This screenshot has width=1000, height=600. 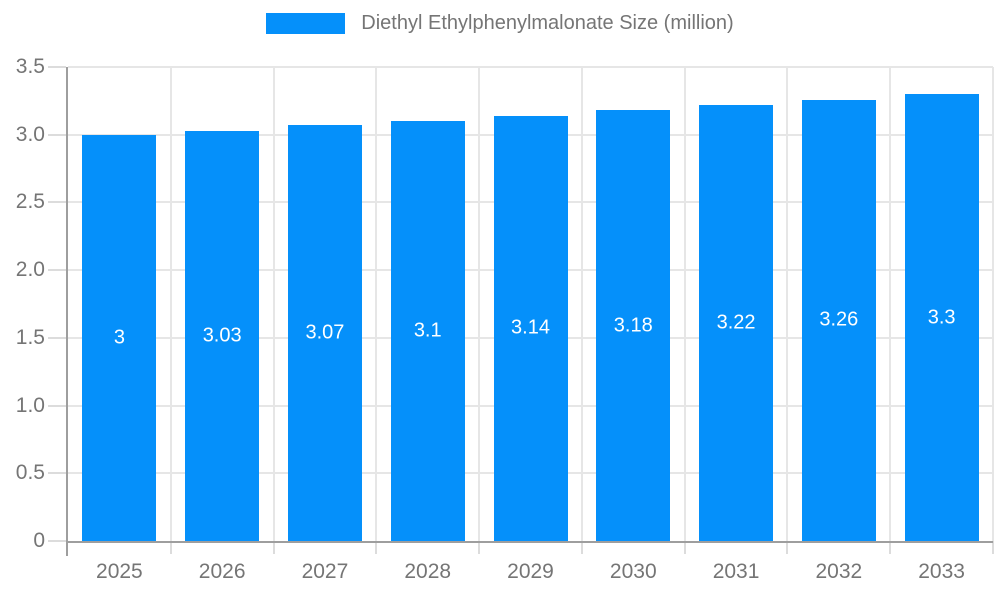 What do you see at coordinates (30, 134) in the screenshot?
I see `y-axis-label: 3.0` at bounding box center [30, 134].